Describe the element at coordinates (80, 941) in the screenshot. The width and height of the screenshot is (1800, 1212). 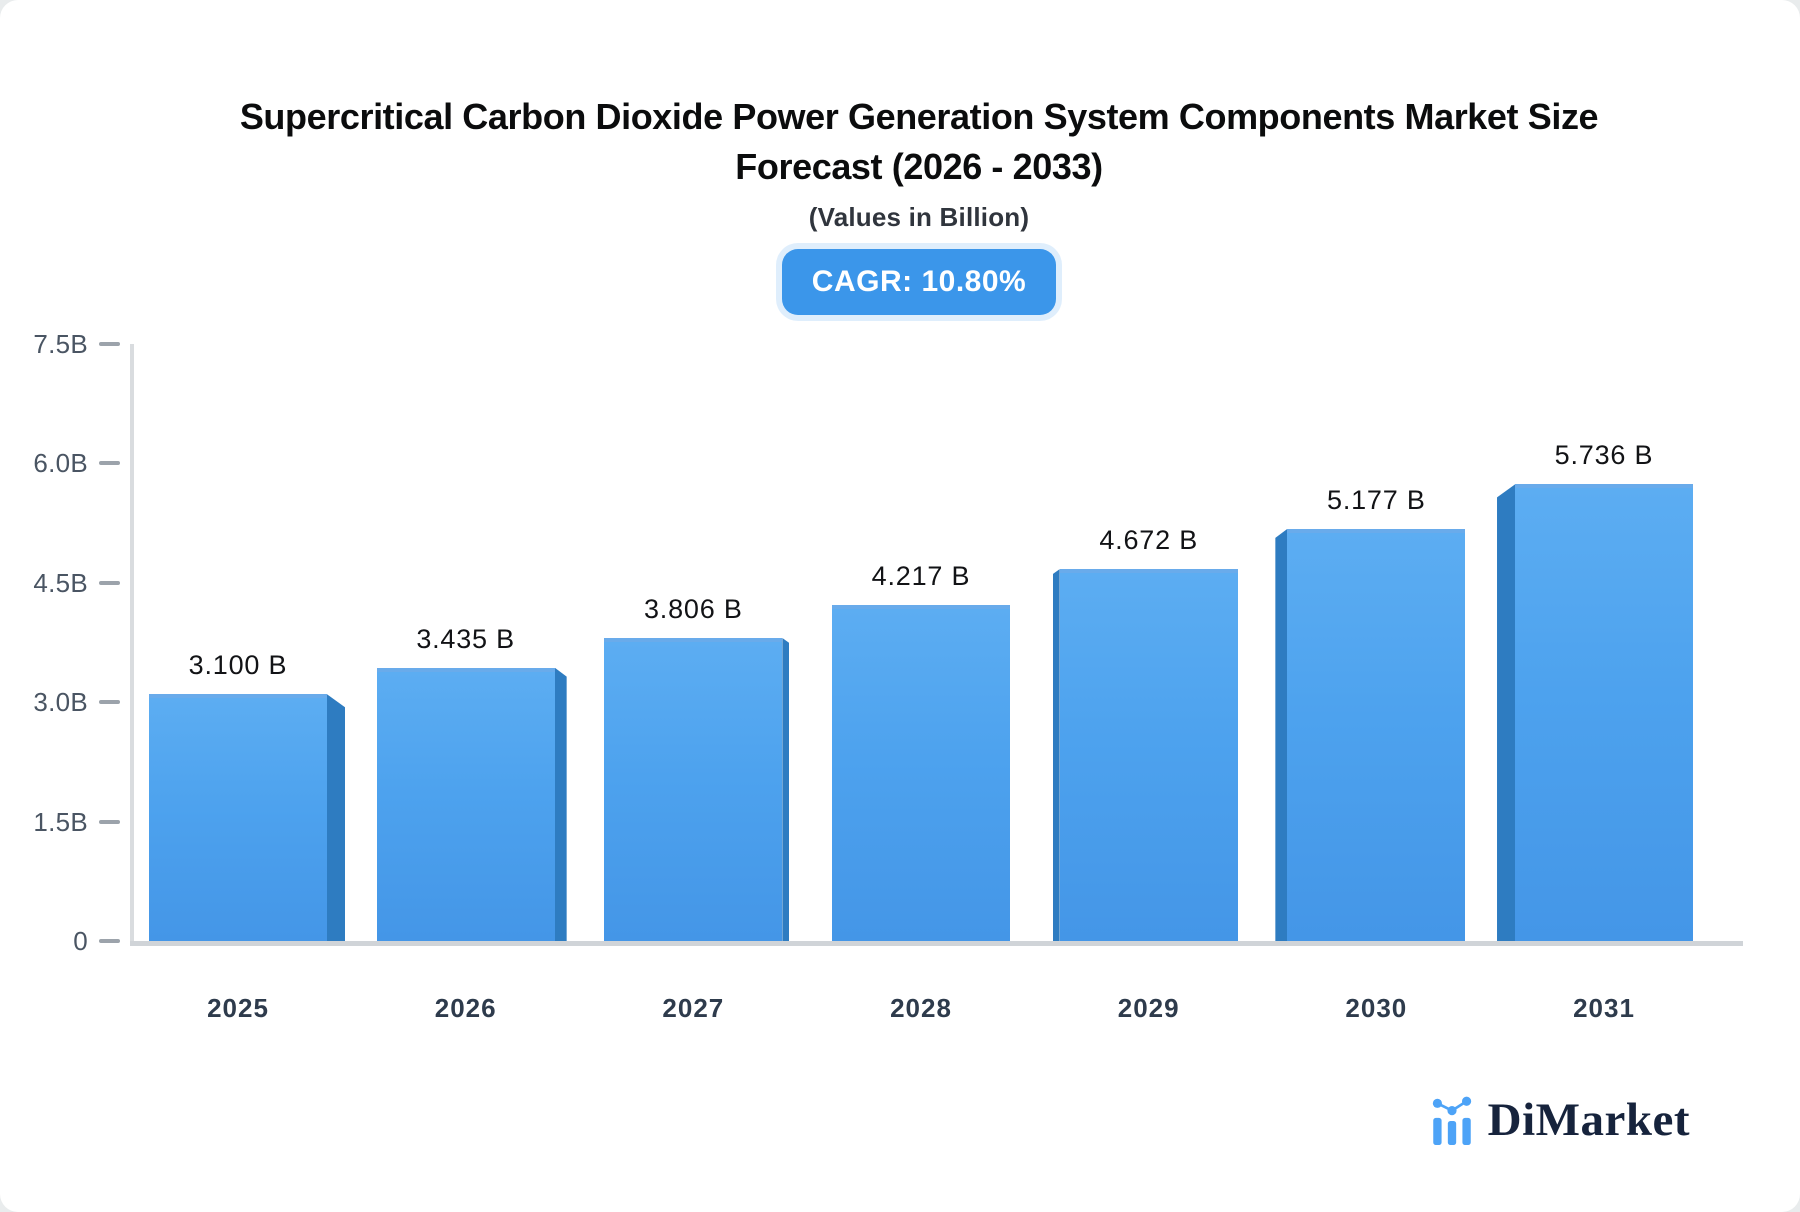
I see `y-axis-tick-label: 0` at that location.